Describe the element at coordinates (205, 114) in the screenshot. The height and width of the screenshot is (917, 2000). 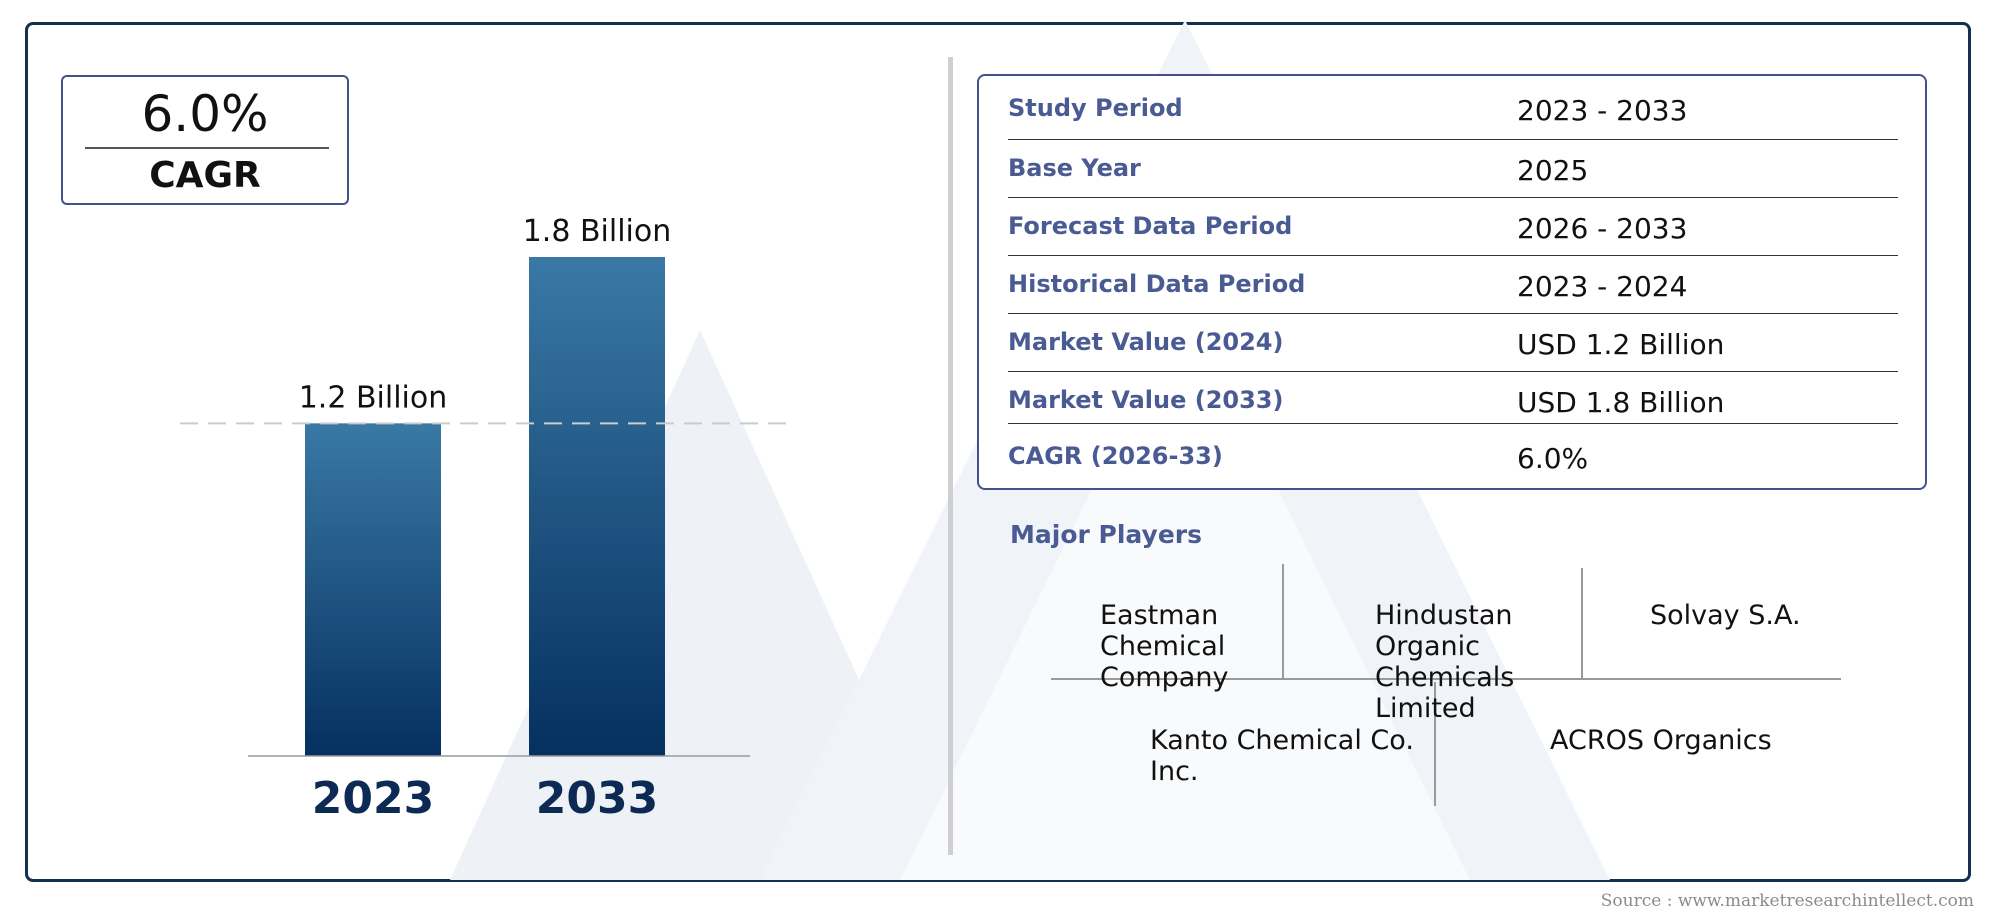
I see `cagr-value: 6.0%` at that location.